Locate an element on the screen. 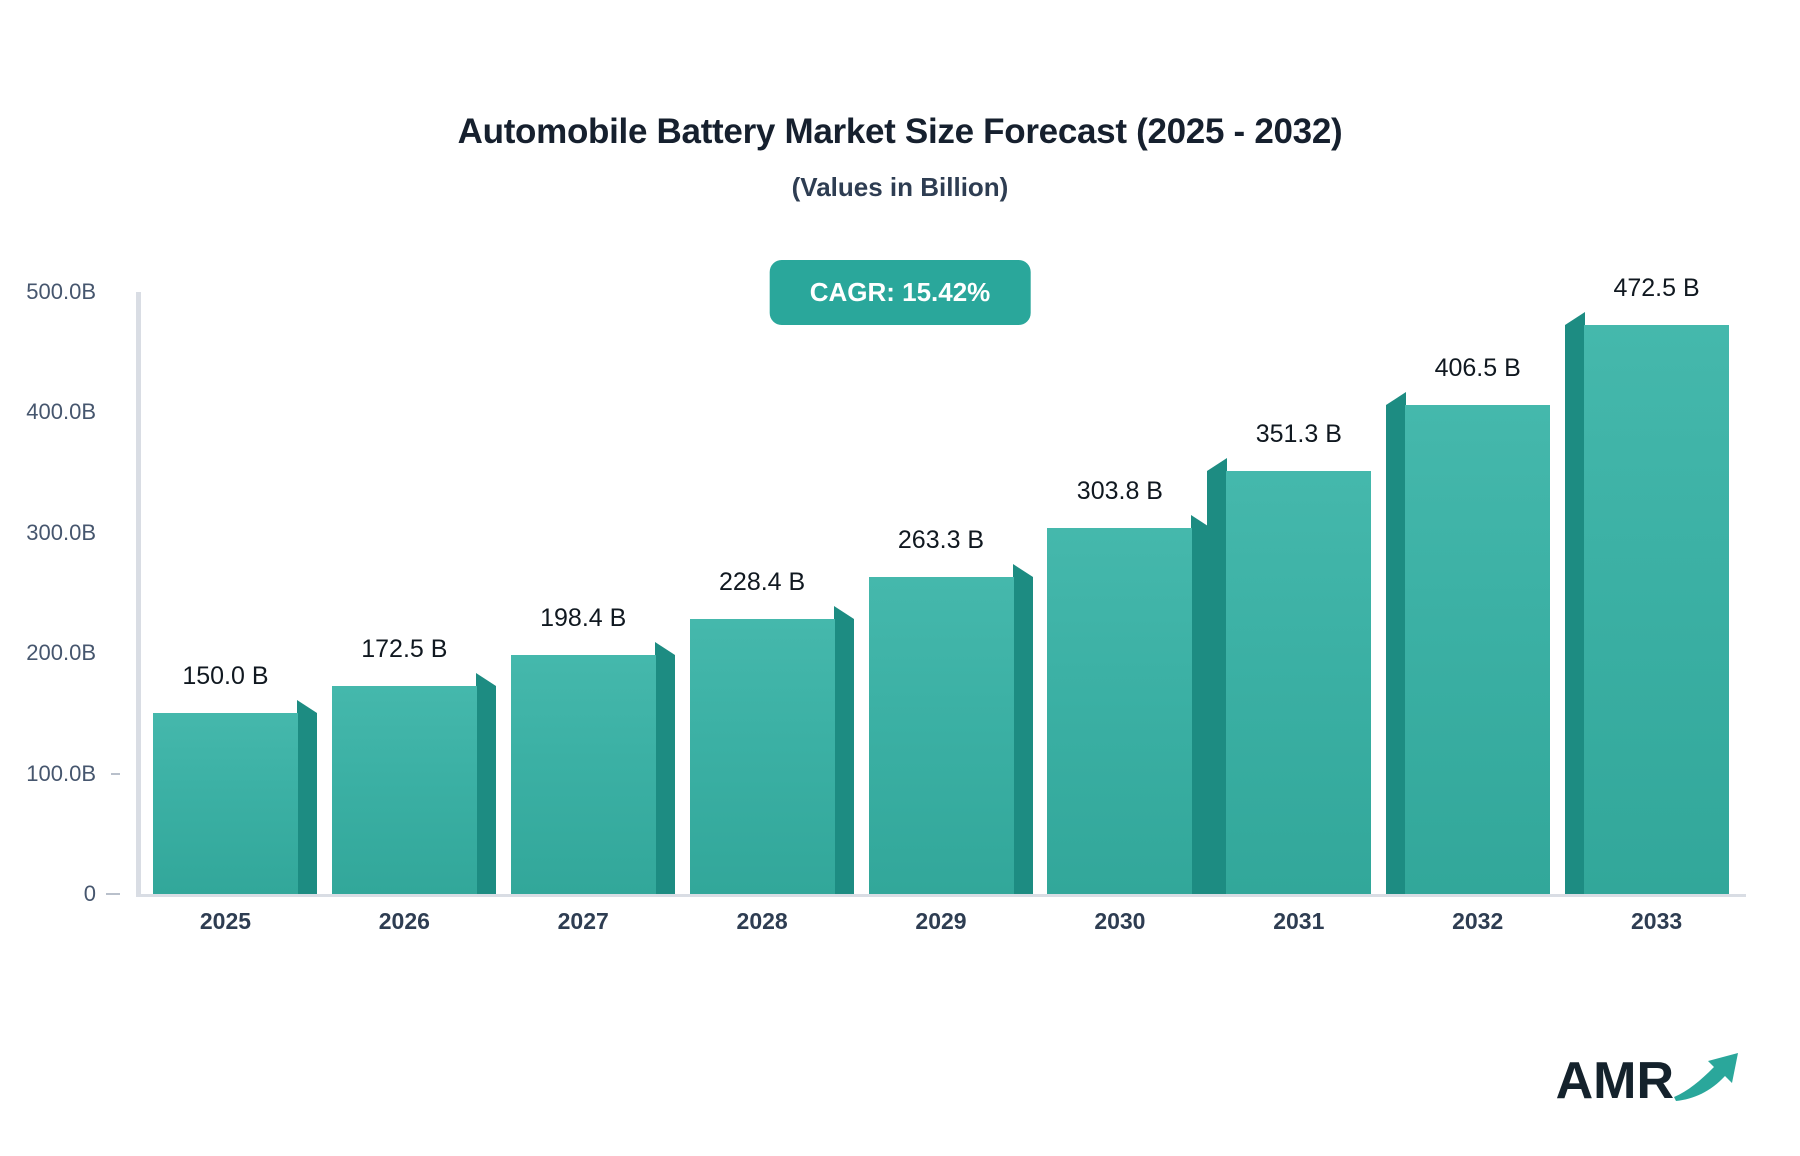 This screenshot has width=1800, height=1156. bar-value-label: 351.3 B is located at coordinates (1298, 434).